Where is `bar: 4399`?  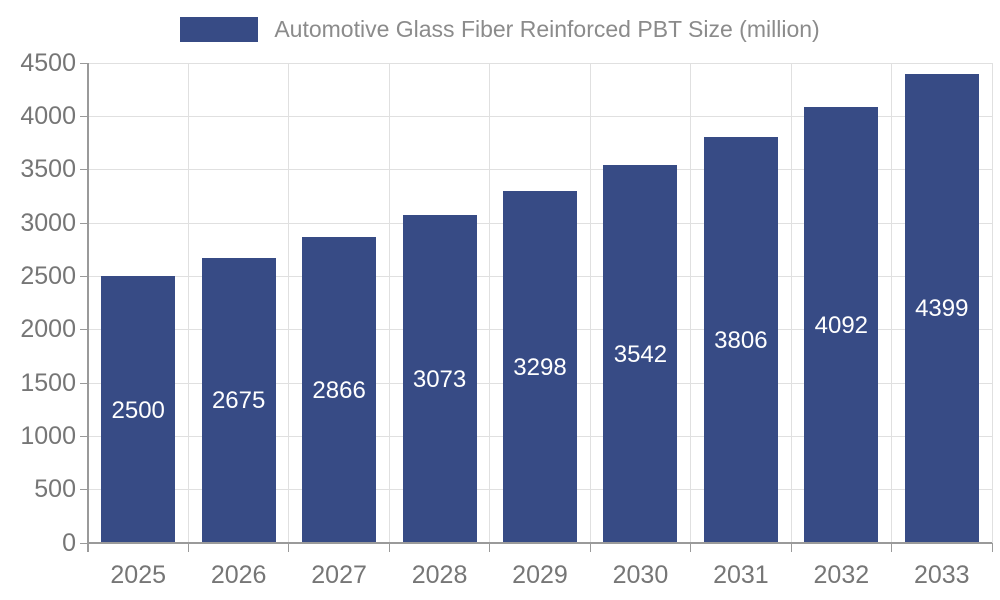 bar: 4399 is located at coordinates (941, 308).